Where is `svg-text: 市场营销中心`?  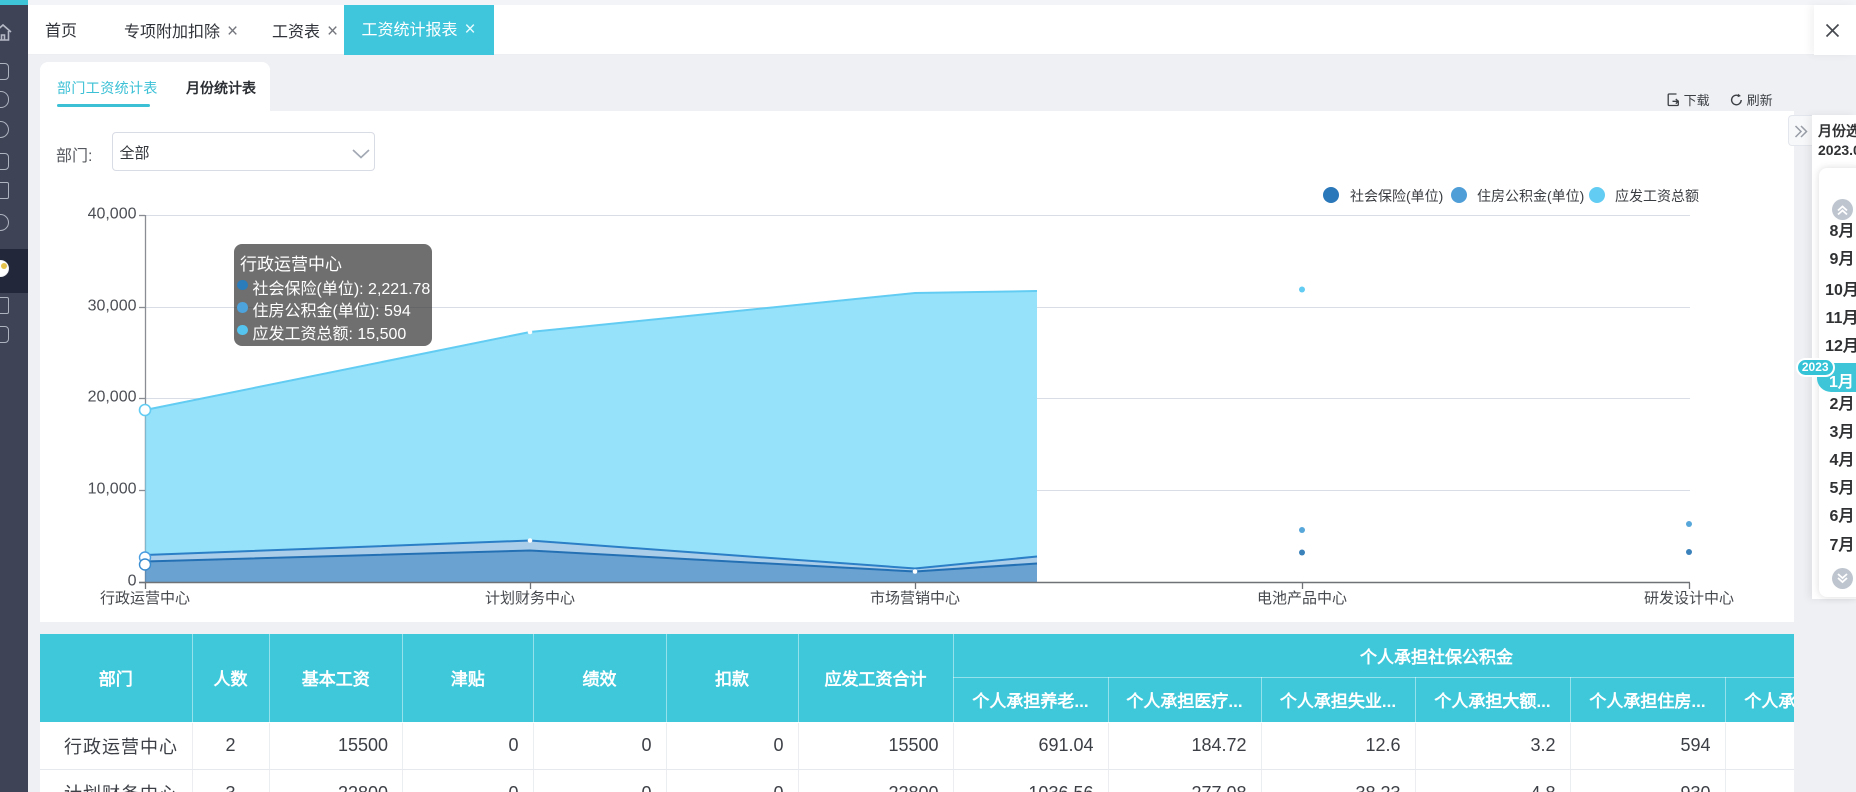 svg-text: 市场营销中心 is located at coordinates (915, 598).